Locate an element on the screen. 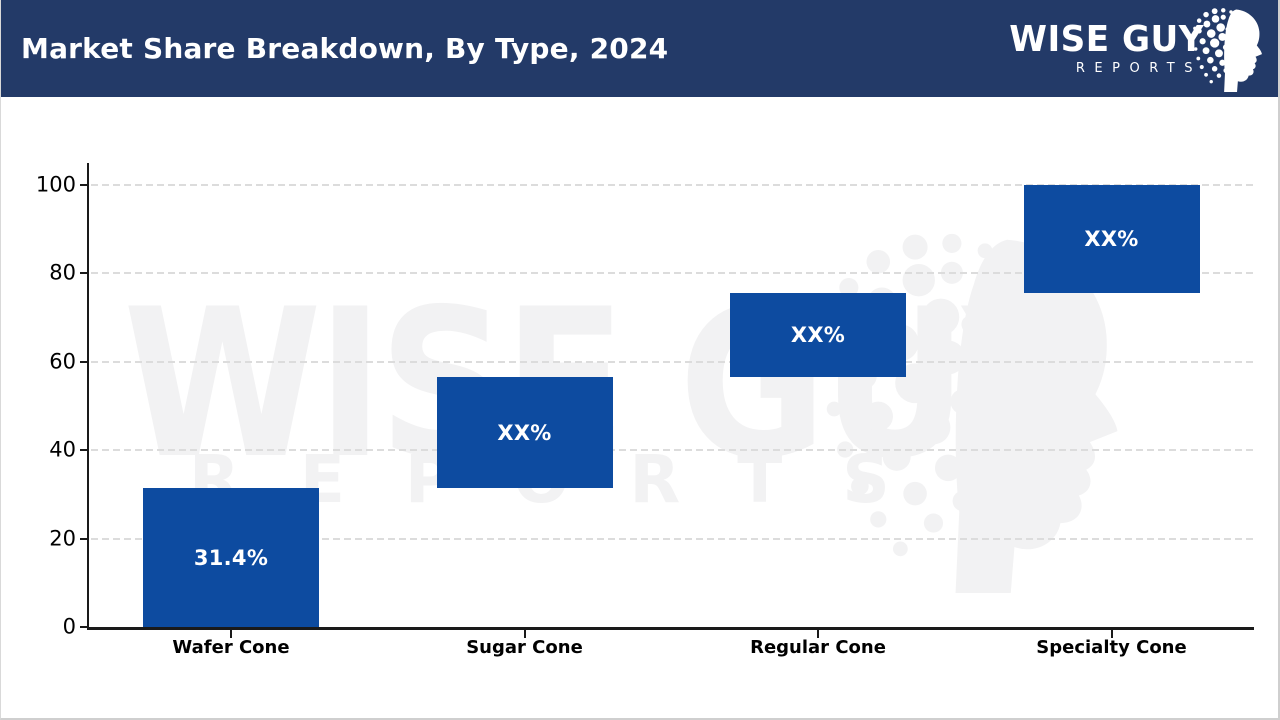  y-tick-label: 80 is located at coordinates (62, 272).